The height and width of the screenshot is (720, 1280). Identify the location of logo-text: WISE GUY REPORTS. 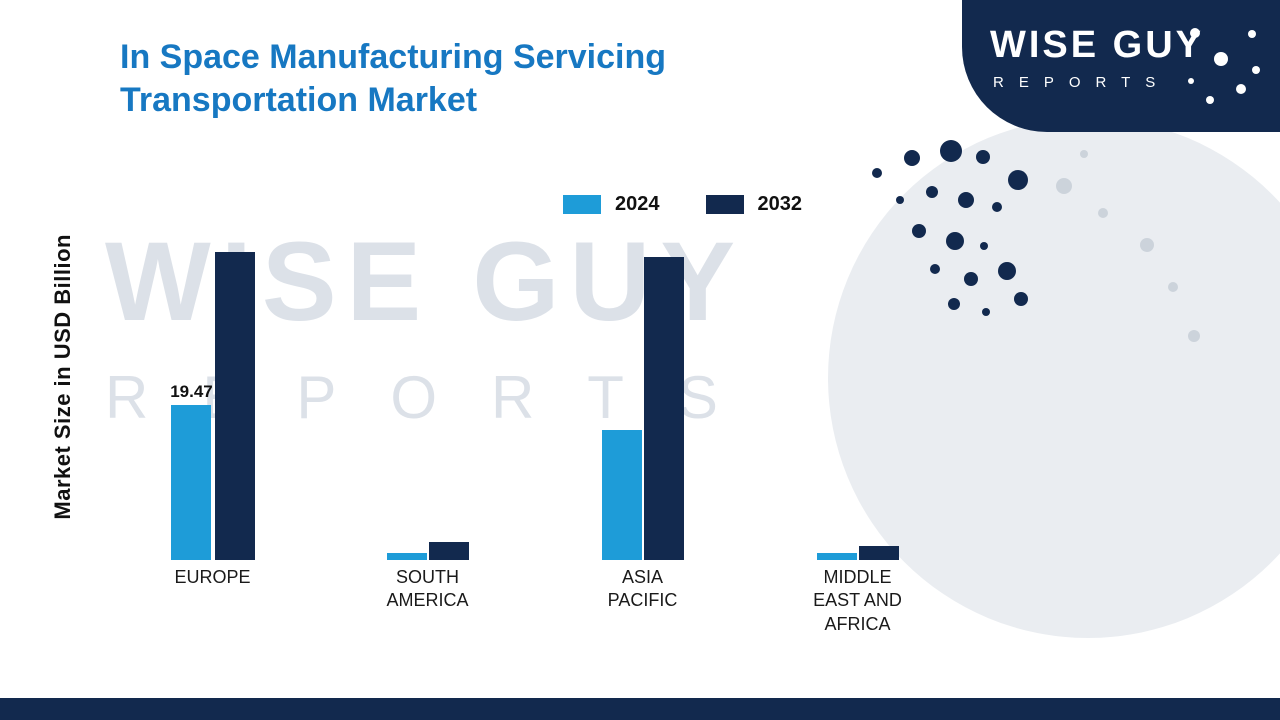
(1097, 57).